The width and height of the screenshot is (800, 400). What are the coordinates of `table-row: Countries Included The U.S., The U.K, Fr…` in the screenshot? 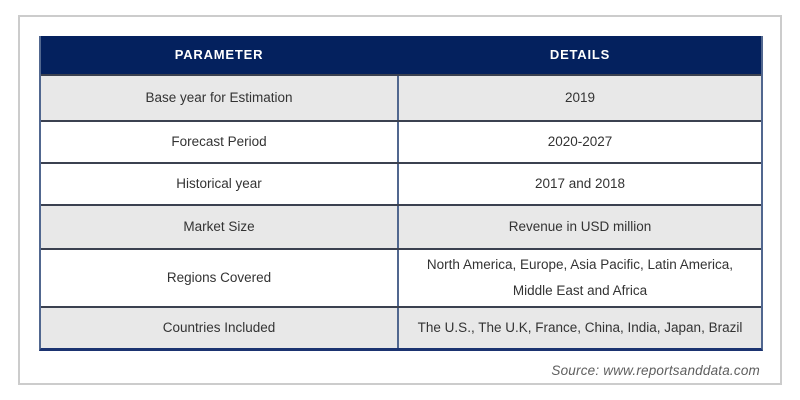 It's located at (401, 327).